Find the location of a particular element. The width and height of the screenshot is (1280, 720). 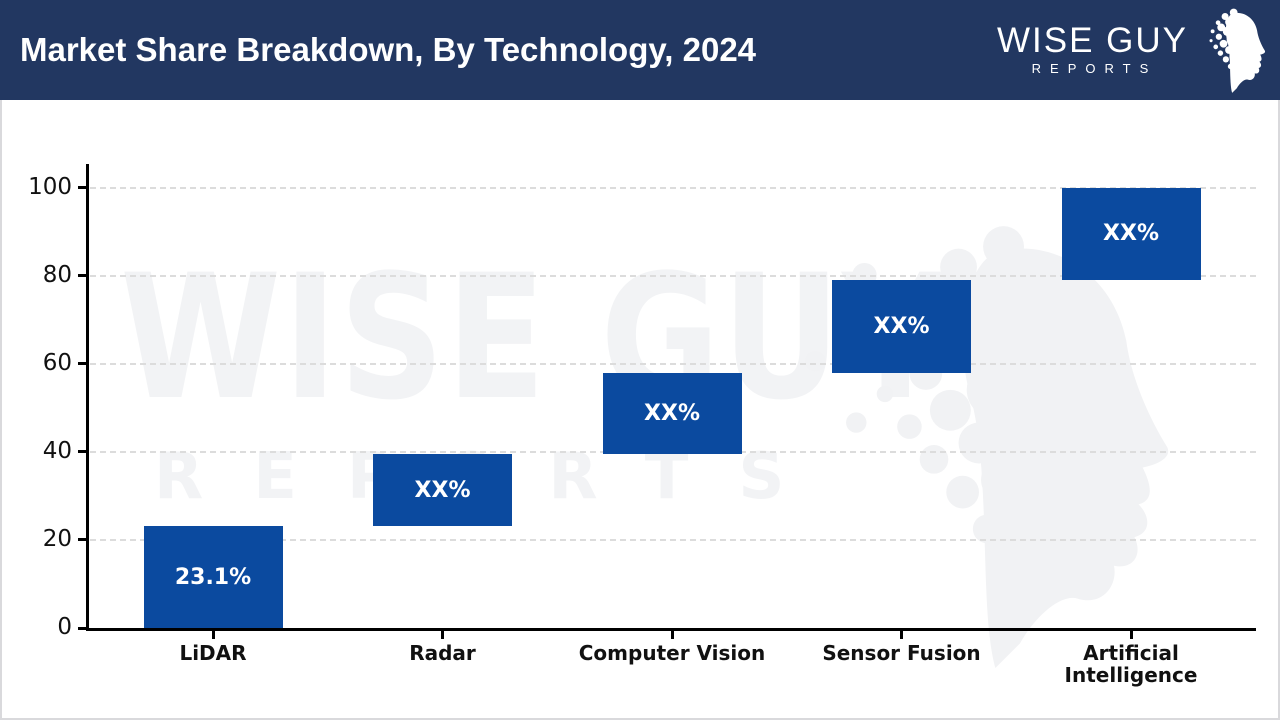

ytick-label-20: 20 is located at coordinates (57, 538).